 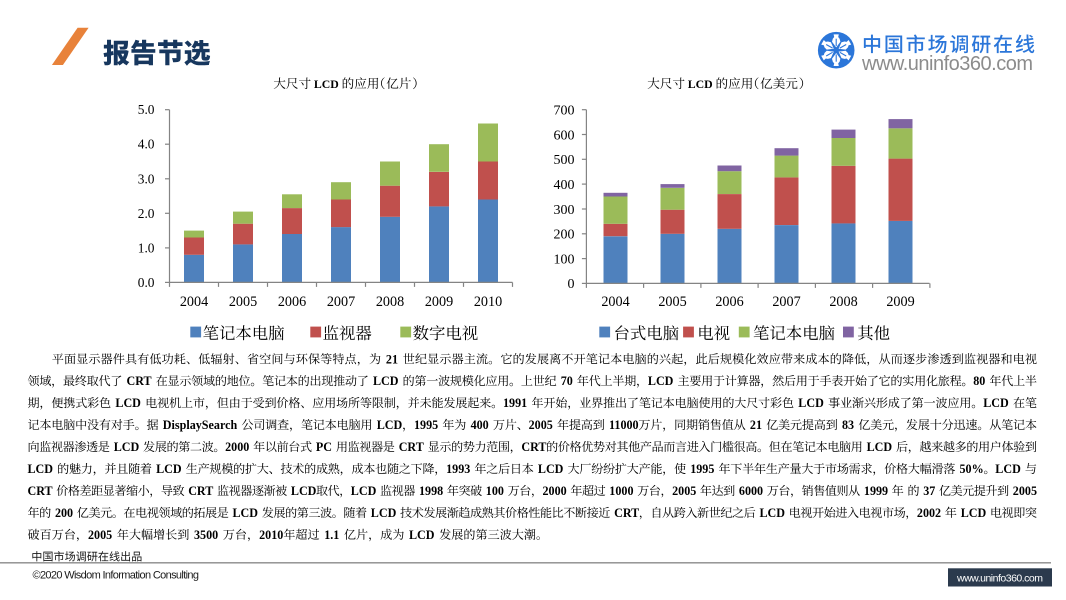 What do you see at coordinates (146, 109) in the screenshot?
I see `svg-text: 5.0` at bounding box center [146, 109].